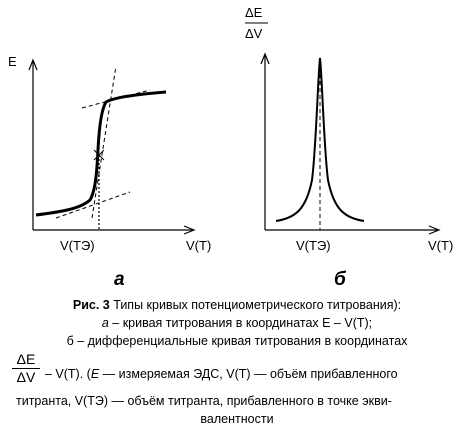  What do you see at coordinates (91, 305) in the screenshot?
I see `figure-number: Рис. 3` at bounding box center [91, 305].